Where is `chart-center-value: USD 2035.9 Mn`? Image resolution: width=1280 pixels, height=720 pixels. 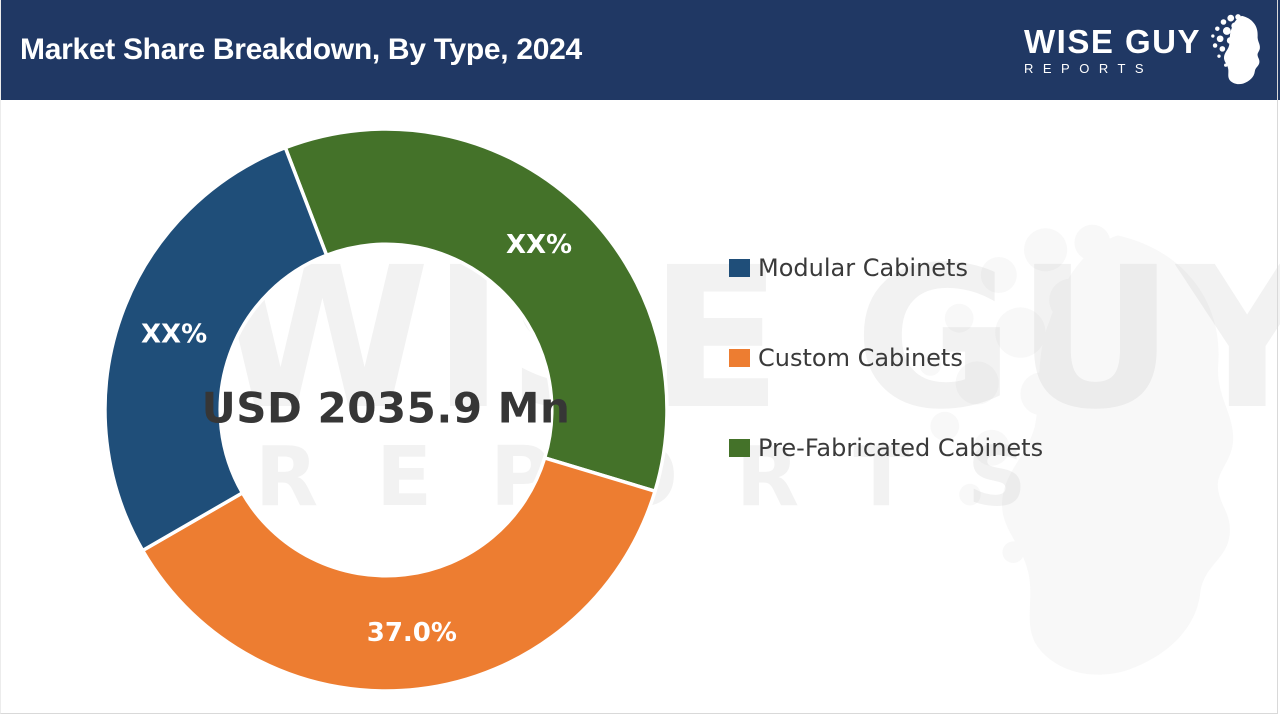
chart-center-value: USD 2035.9 Mn is located at coordinates (386, 408).